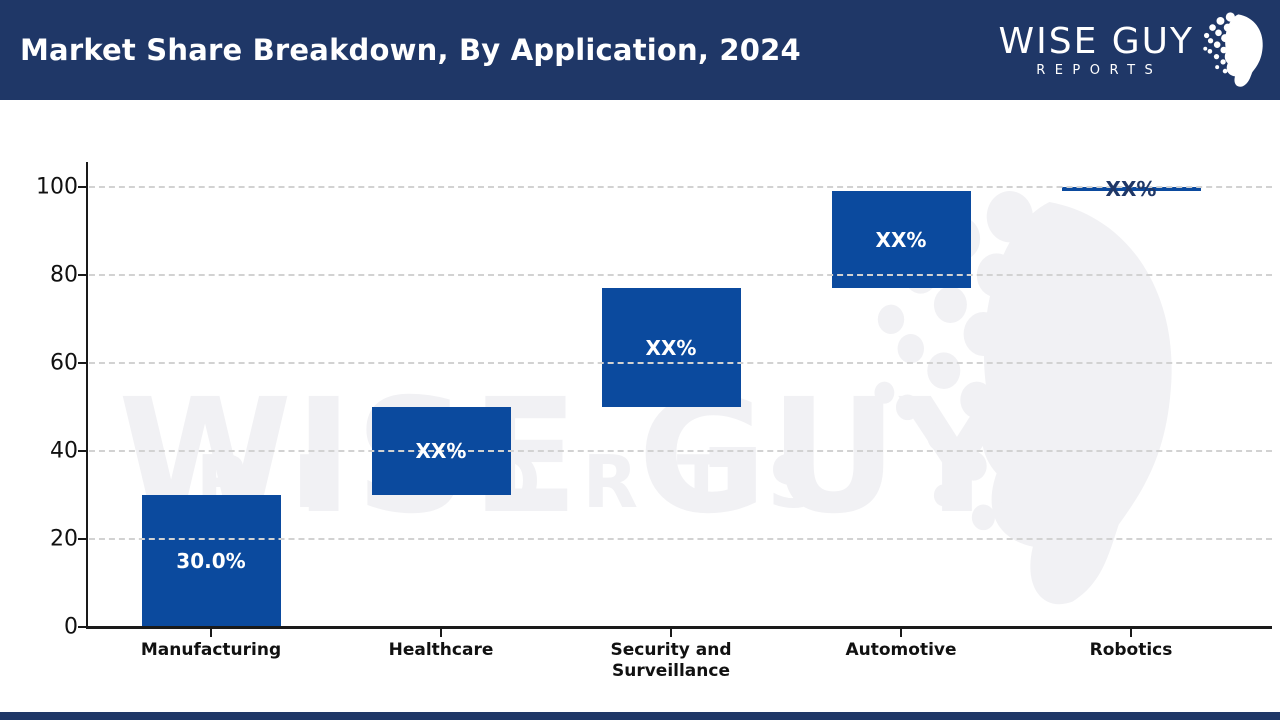  What do you see at coordinates (1099, 70) in the screenshot?
I see `logo-wordmark-line2: REPORTS` at bounding box center [1099, 70].